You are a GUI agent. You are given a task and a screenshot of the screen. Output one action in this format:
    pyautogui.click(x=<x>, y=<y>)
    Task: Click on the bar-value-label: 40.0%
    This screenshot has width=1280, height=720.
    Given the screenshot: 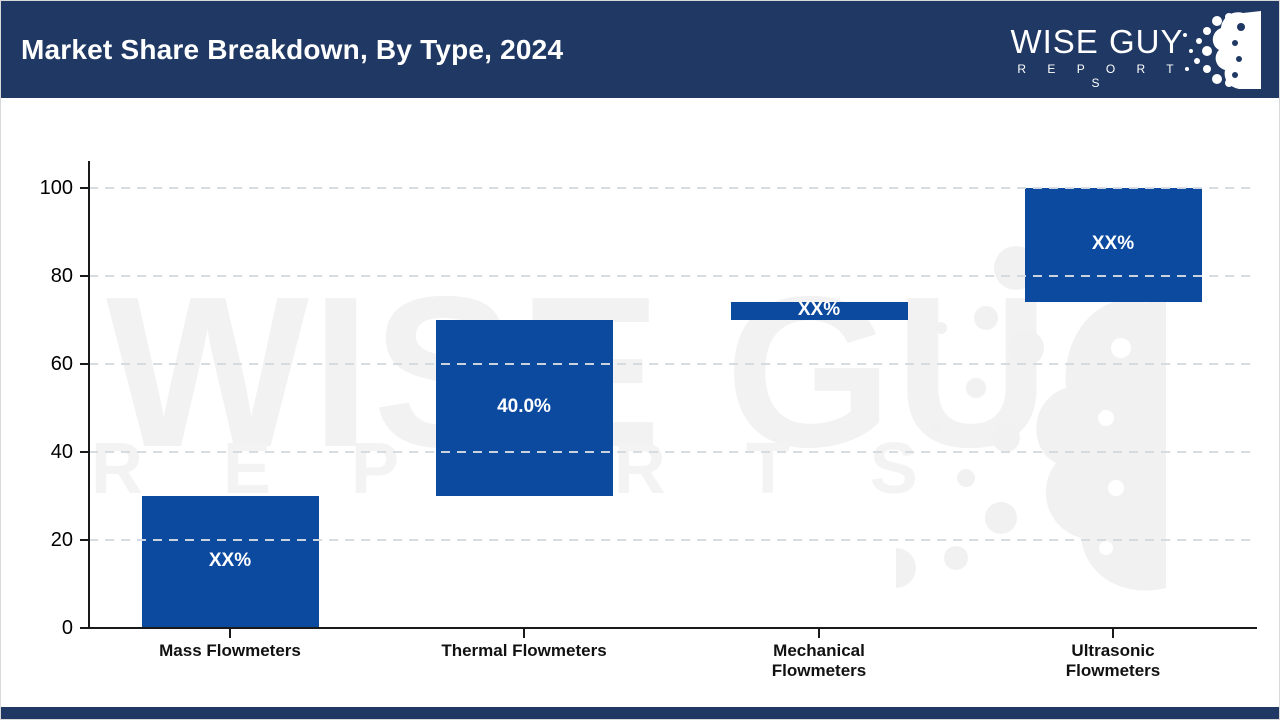 What is the action you would take?
    pyautogui.click(x=524, y=406)
    